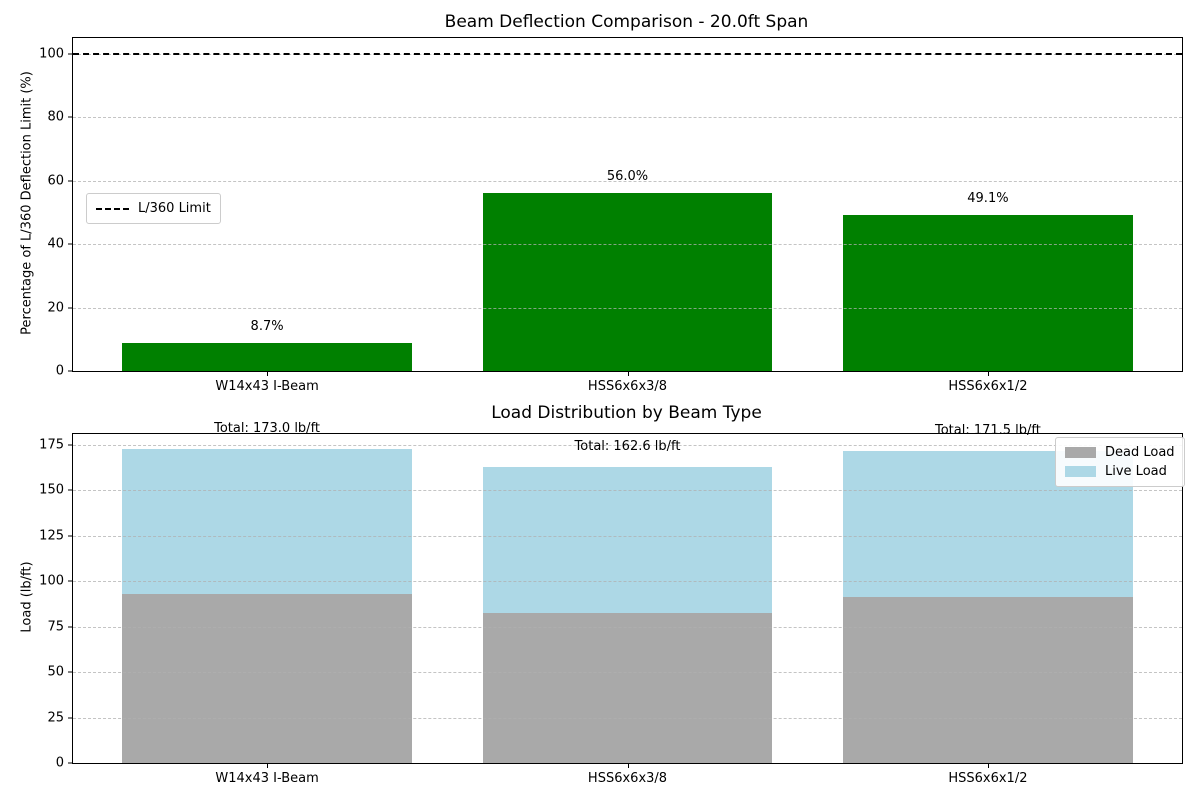 This screenshot has width=1200, height=800. I want to click on legend-entry: Dead Load, so click(1120, 452).